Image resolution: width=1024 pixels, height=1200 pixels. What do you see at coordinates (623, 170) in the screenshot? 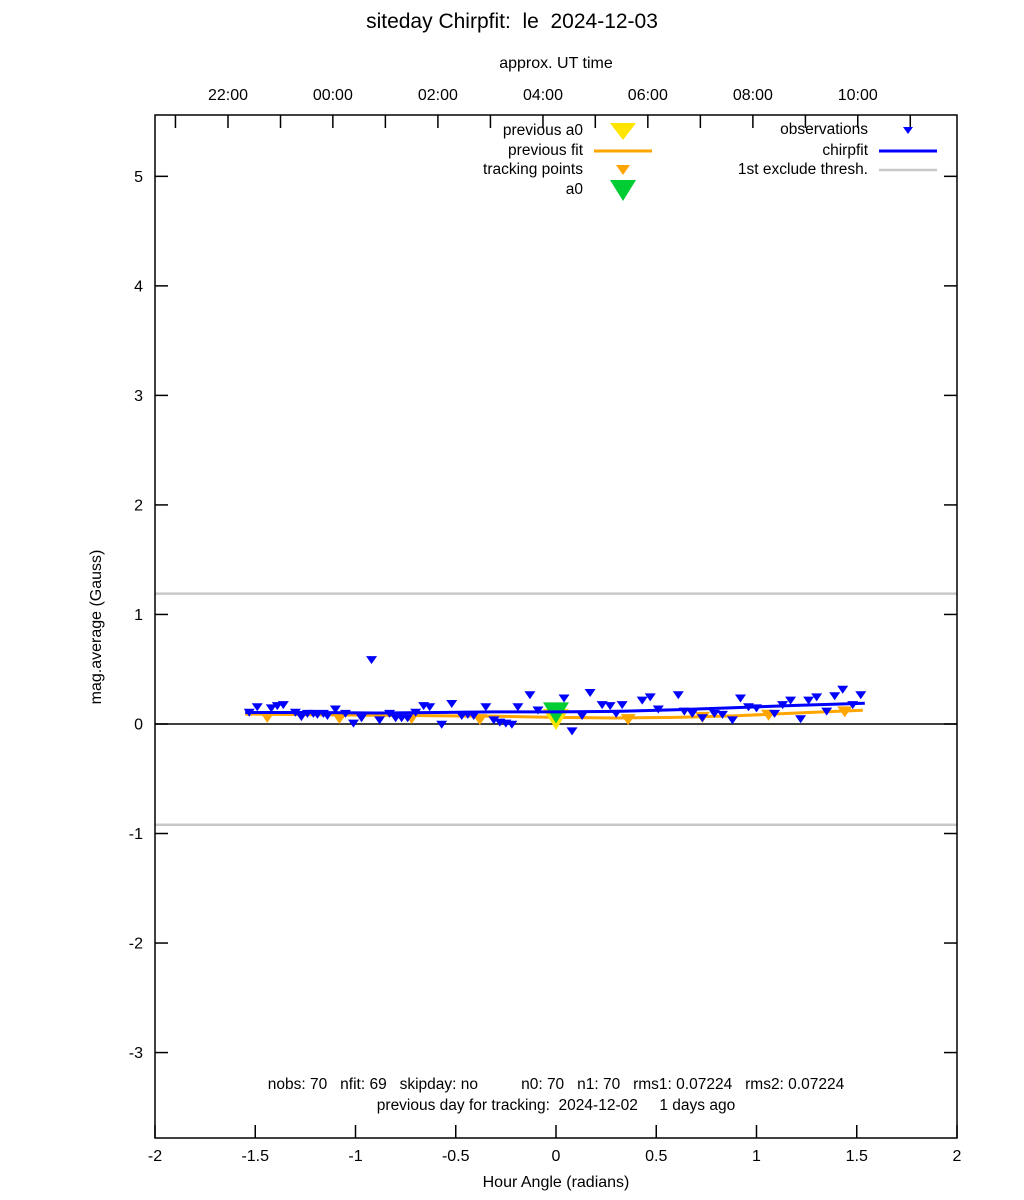
I see `tracking-points-marker-icon` at bounding box center [623, 170].